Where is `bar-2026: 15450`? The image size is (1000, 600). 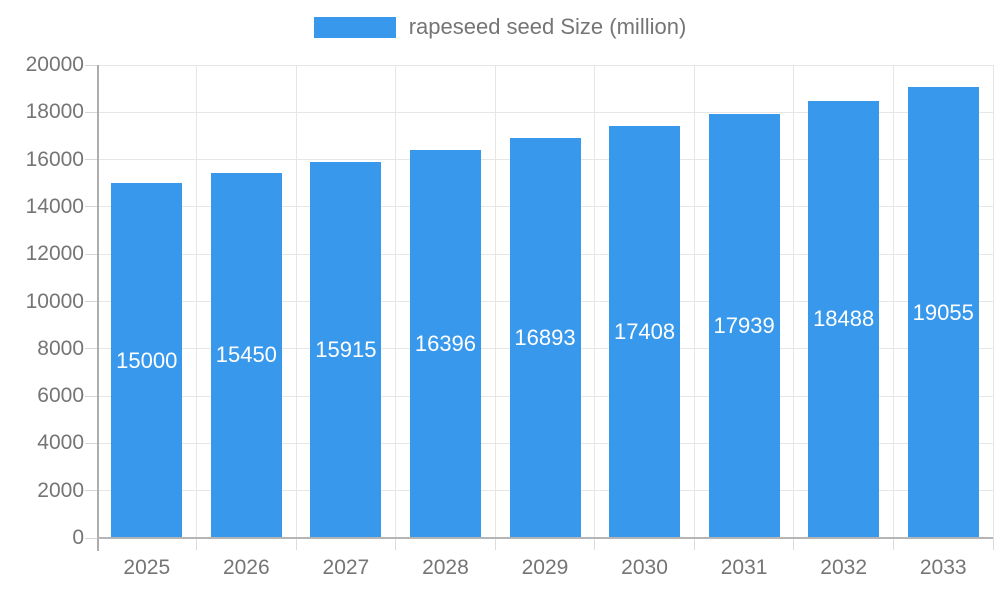 bar-2026: 15450 is located at coordinates (246, 355).